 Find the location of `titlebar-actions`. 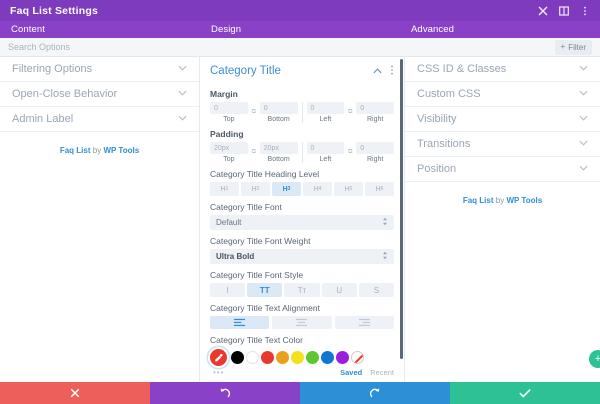

titlebar-actions is located at coordinates (564, 10).